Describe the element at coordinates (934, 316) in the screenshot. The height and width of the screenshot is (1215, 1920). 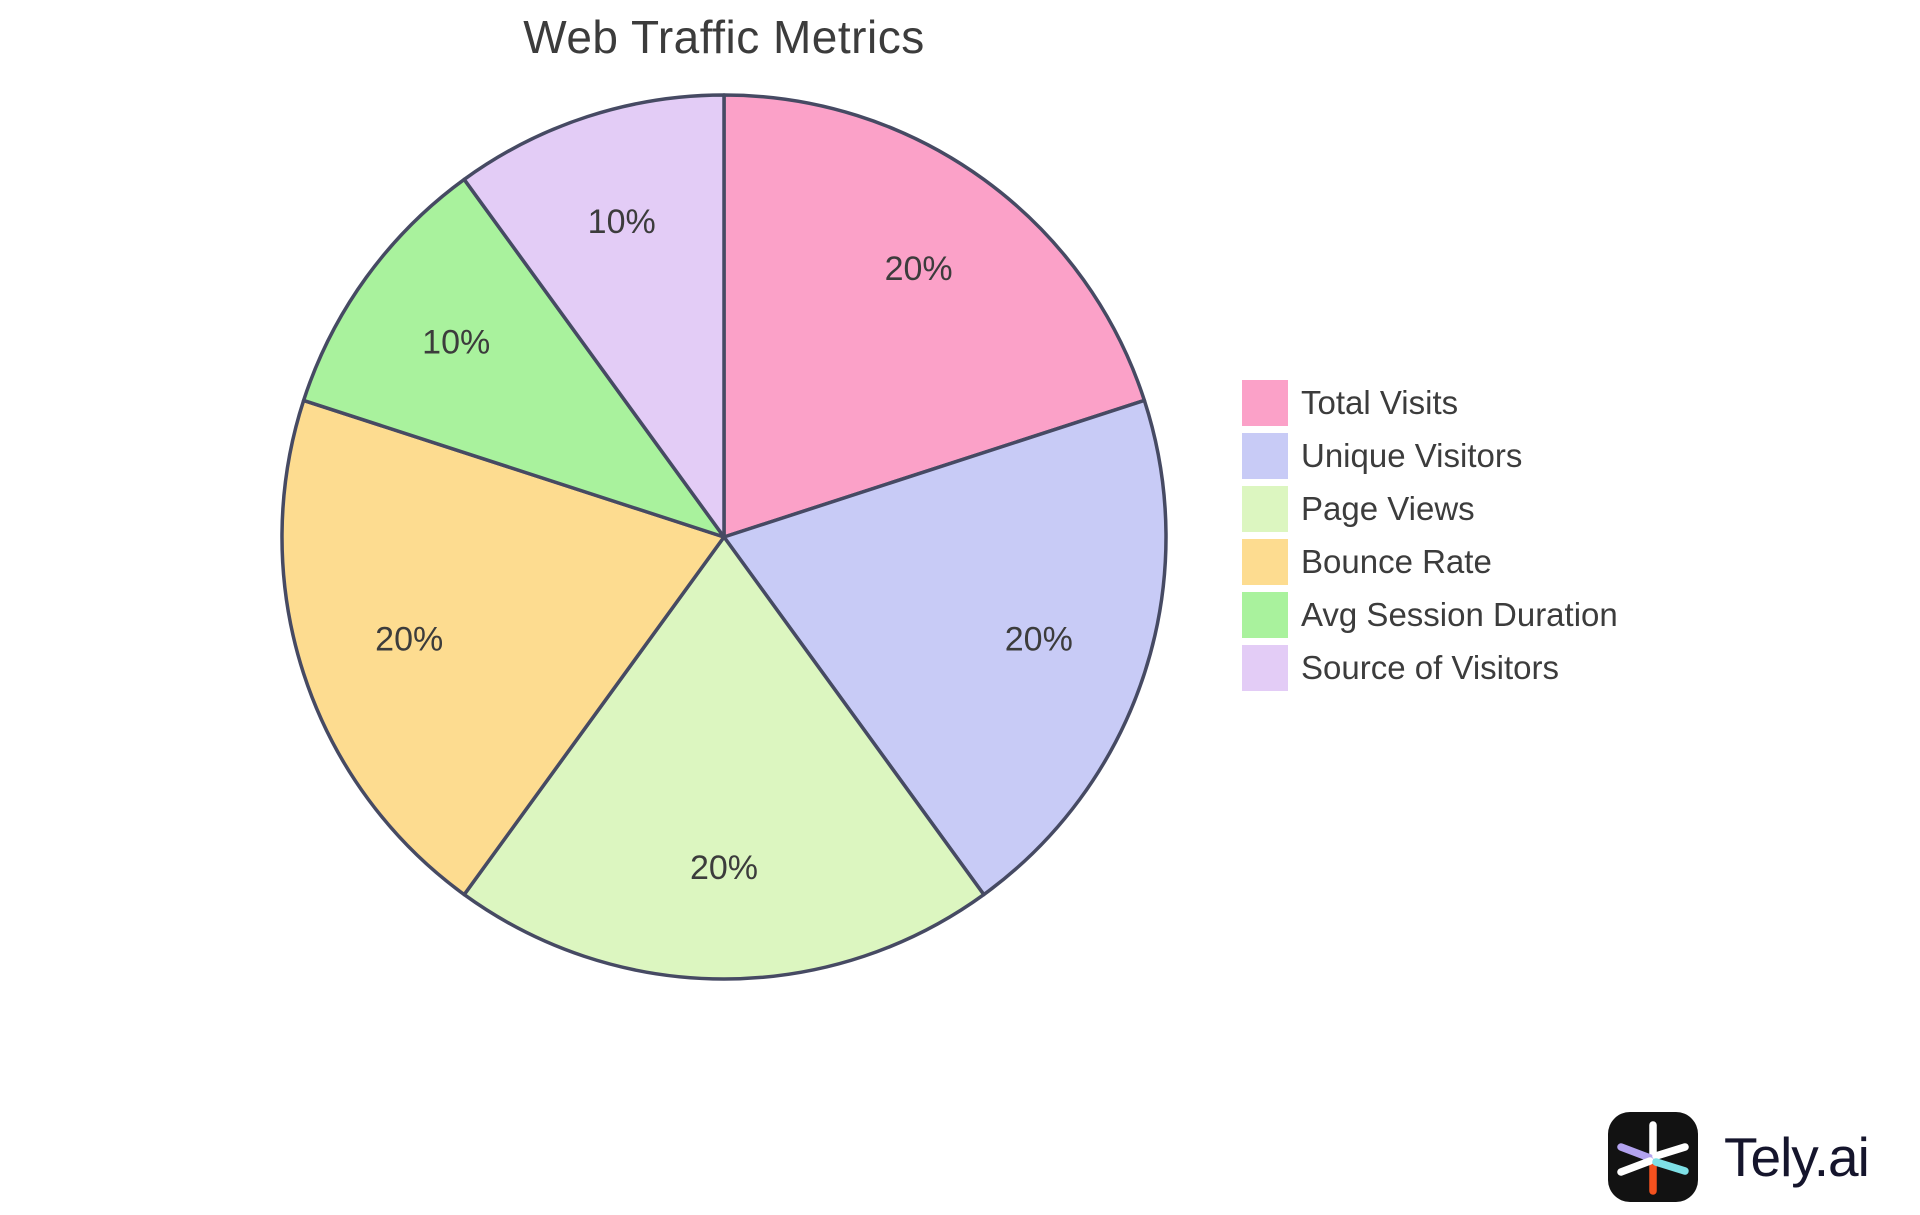
I see `pie-slice-total-visits` at that location.